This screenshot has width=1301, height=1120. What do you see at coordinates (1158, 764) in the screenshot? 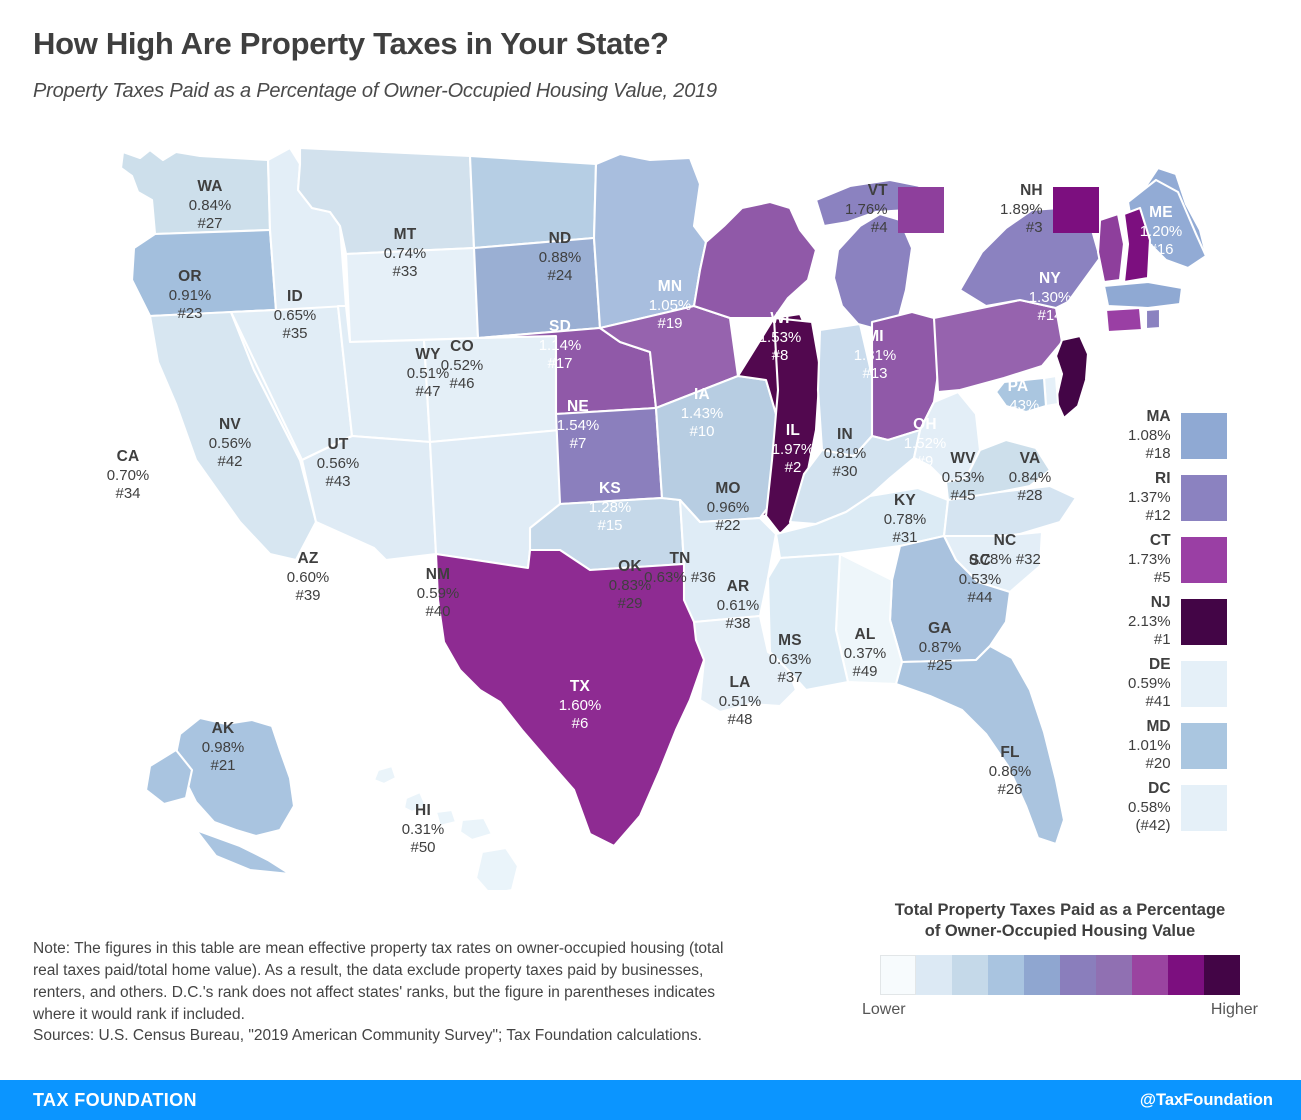
I see `callout-rank-MD: #20` at bounding box center [1158, 764].